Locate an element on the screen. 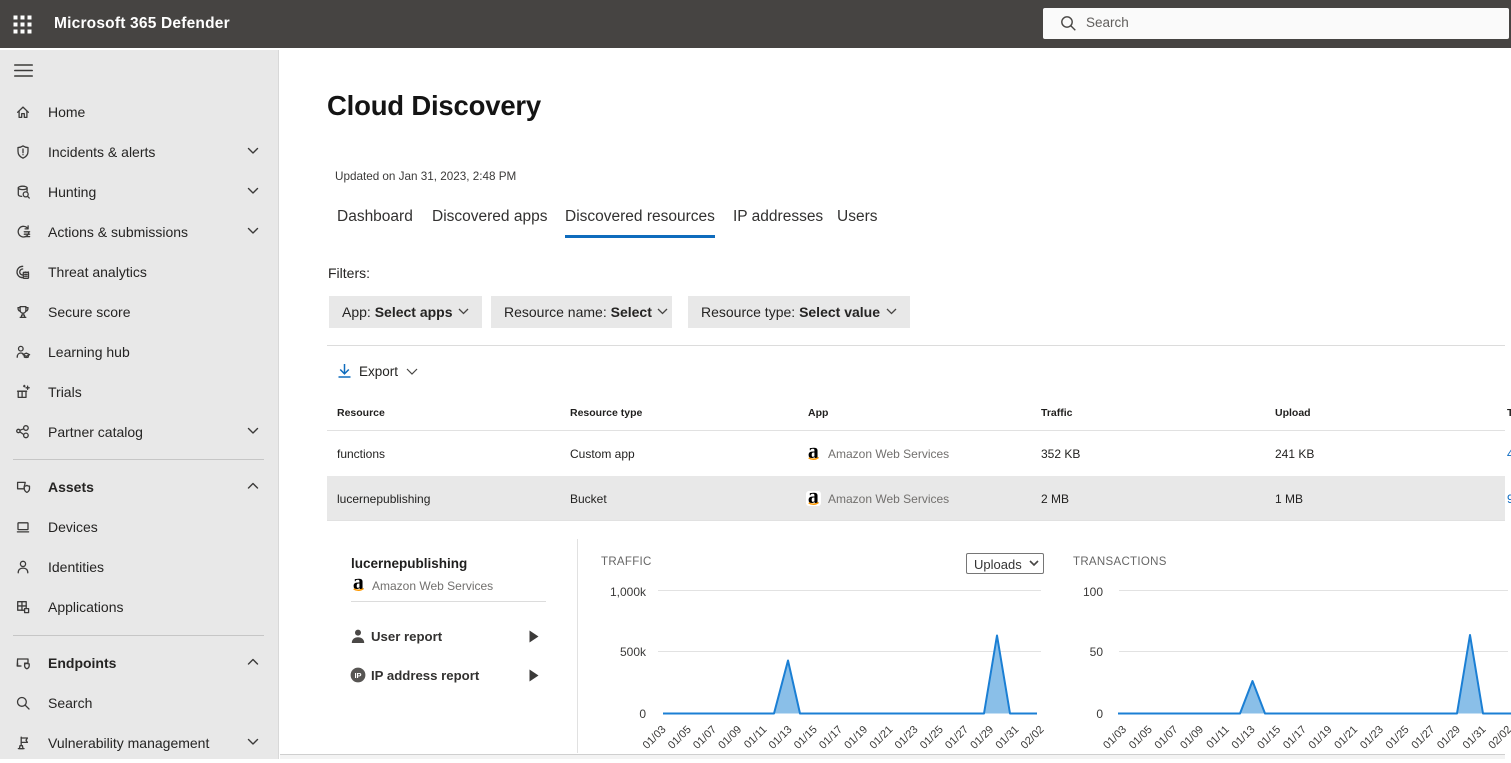 This screenshot has width=1511, height=763. svg-text: 100 is located at coordinates (1093, 592).